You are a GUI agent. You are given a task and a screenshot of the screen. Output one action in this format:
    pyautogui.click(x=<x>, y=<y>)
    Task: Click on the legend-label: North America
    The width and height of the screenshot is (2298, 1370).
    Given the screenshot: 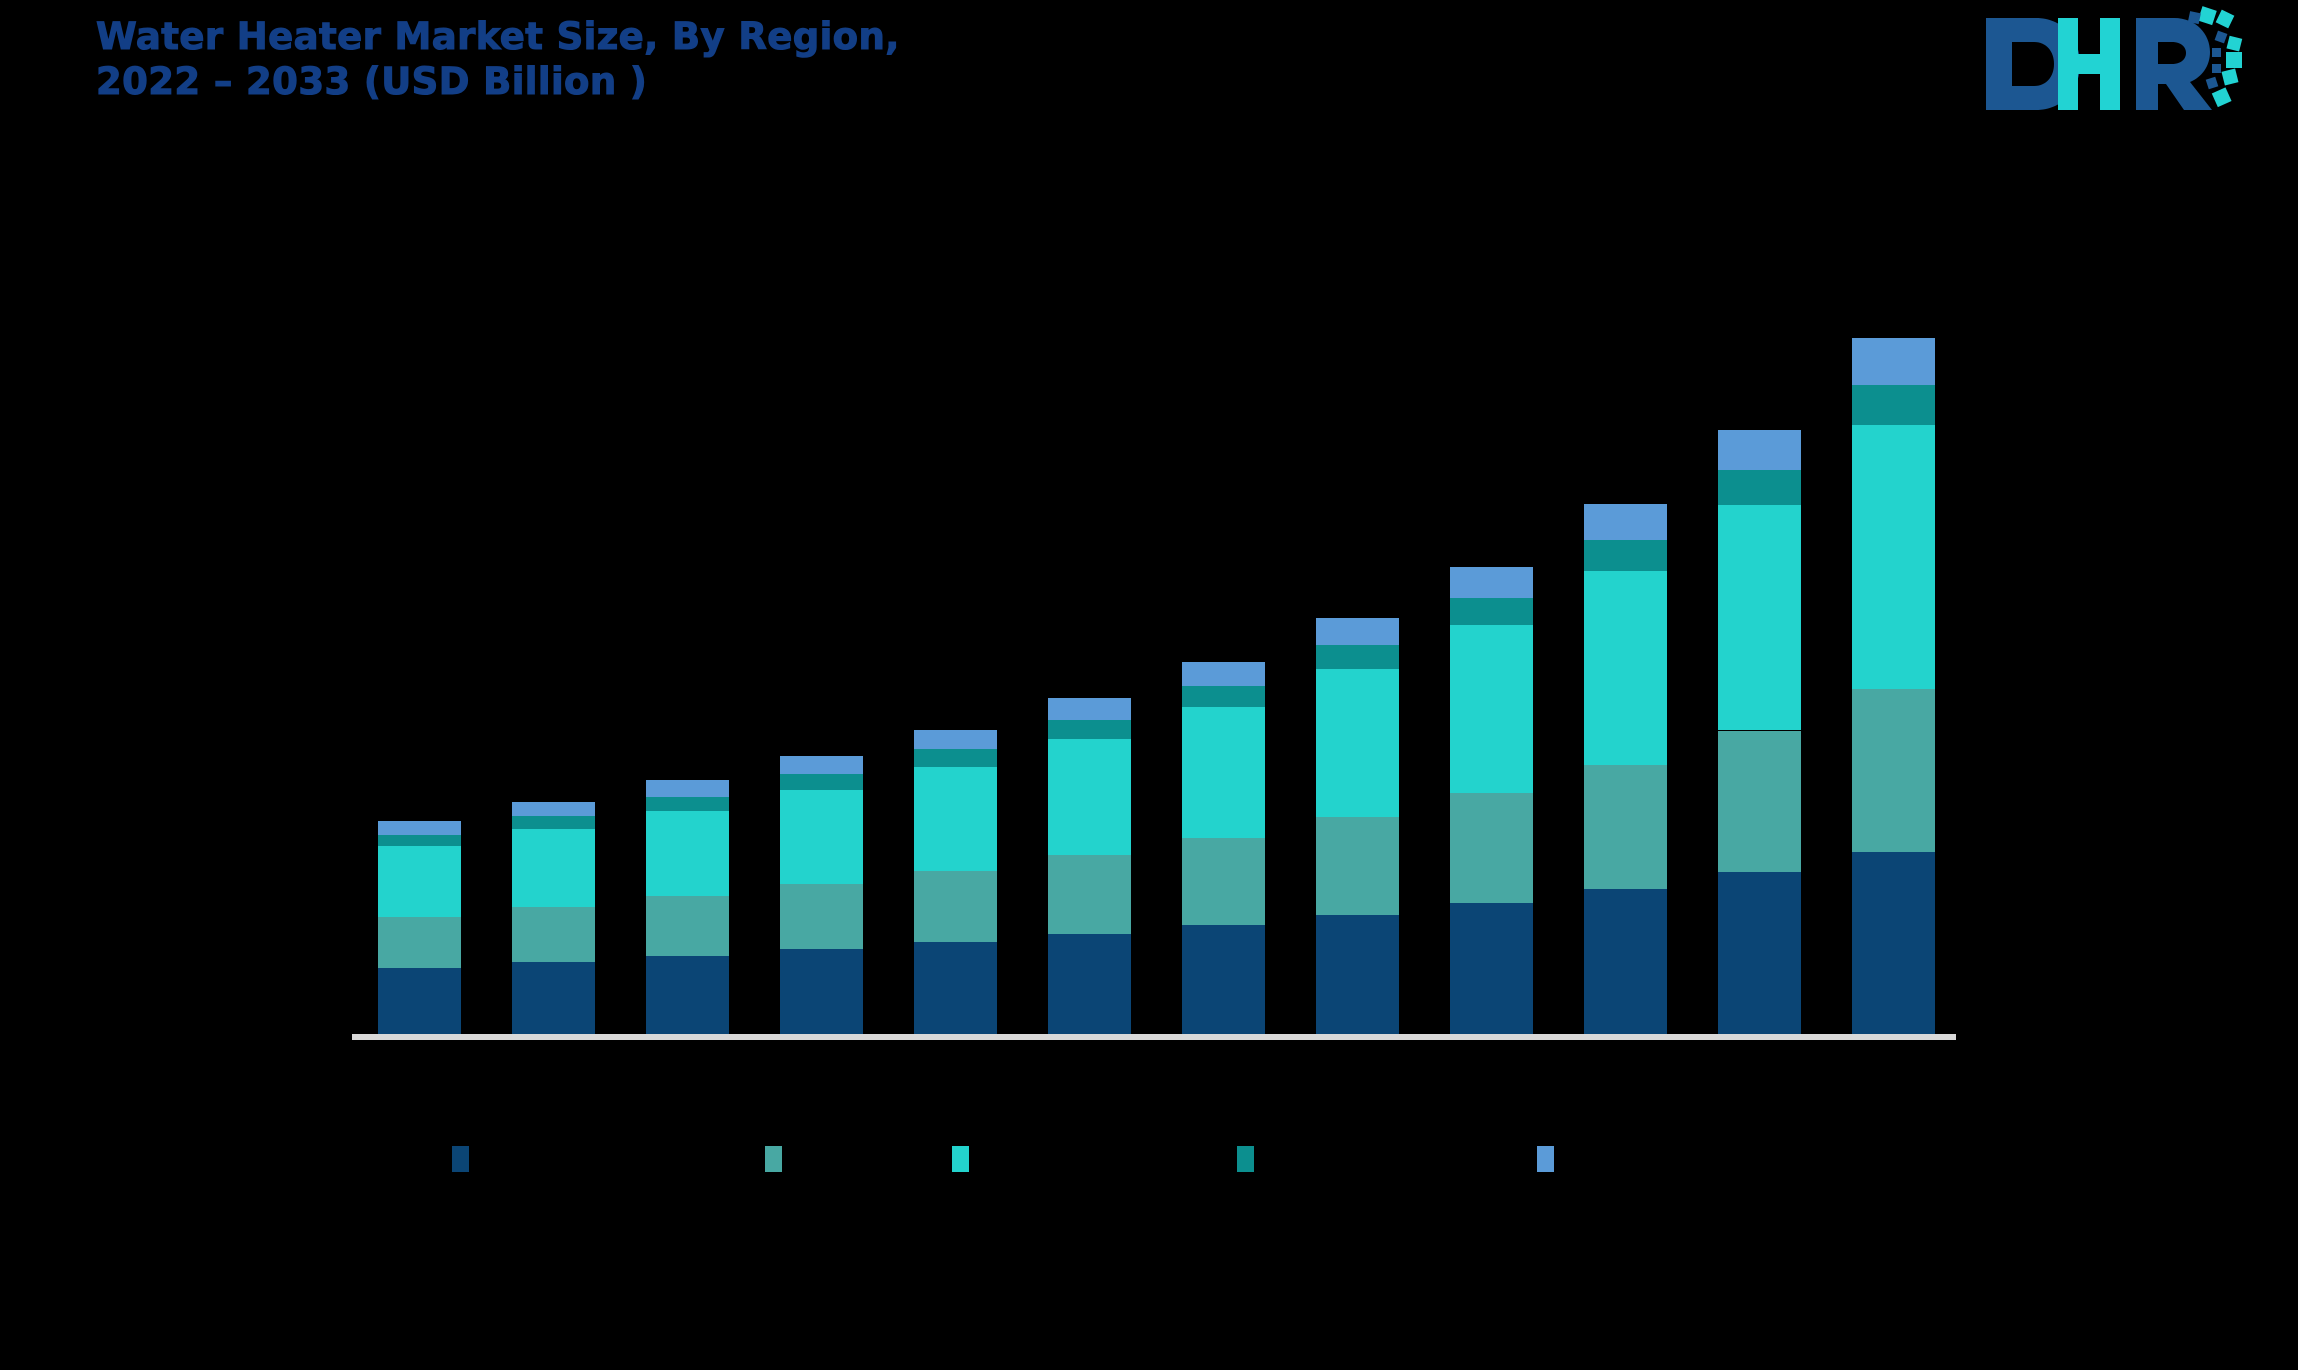 What is the action you would take?
    pyautogui.click(x=542, y=1158)
    